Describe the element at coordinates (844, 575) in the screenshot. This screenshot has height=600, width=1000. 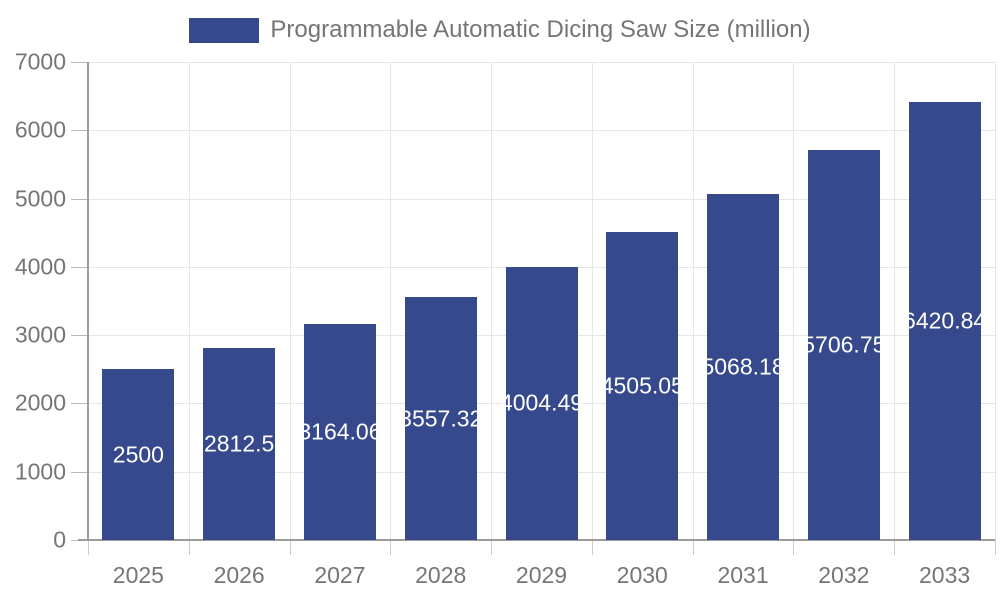
I see `x-tick-label: 2032` at that location.